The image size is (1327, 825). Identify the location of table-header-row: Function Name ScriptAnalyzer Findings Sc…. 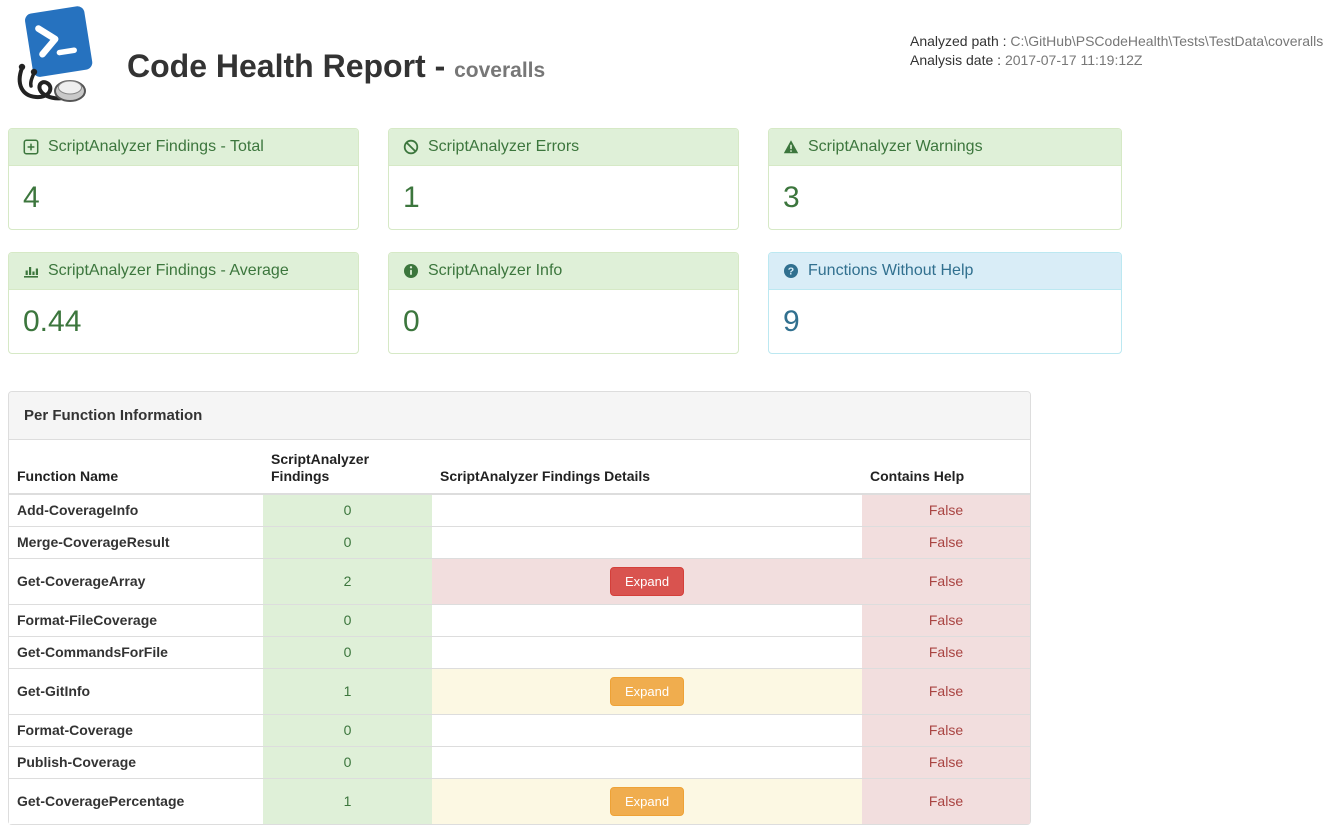
(519, 467).